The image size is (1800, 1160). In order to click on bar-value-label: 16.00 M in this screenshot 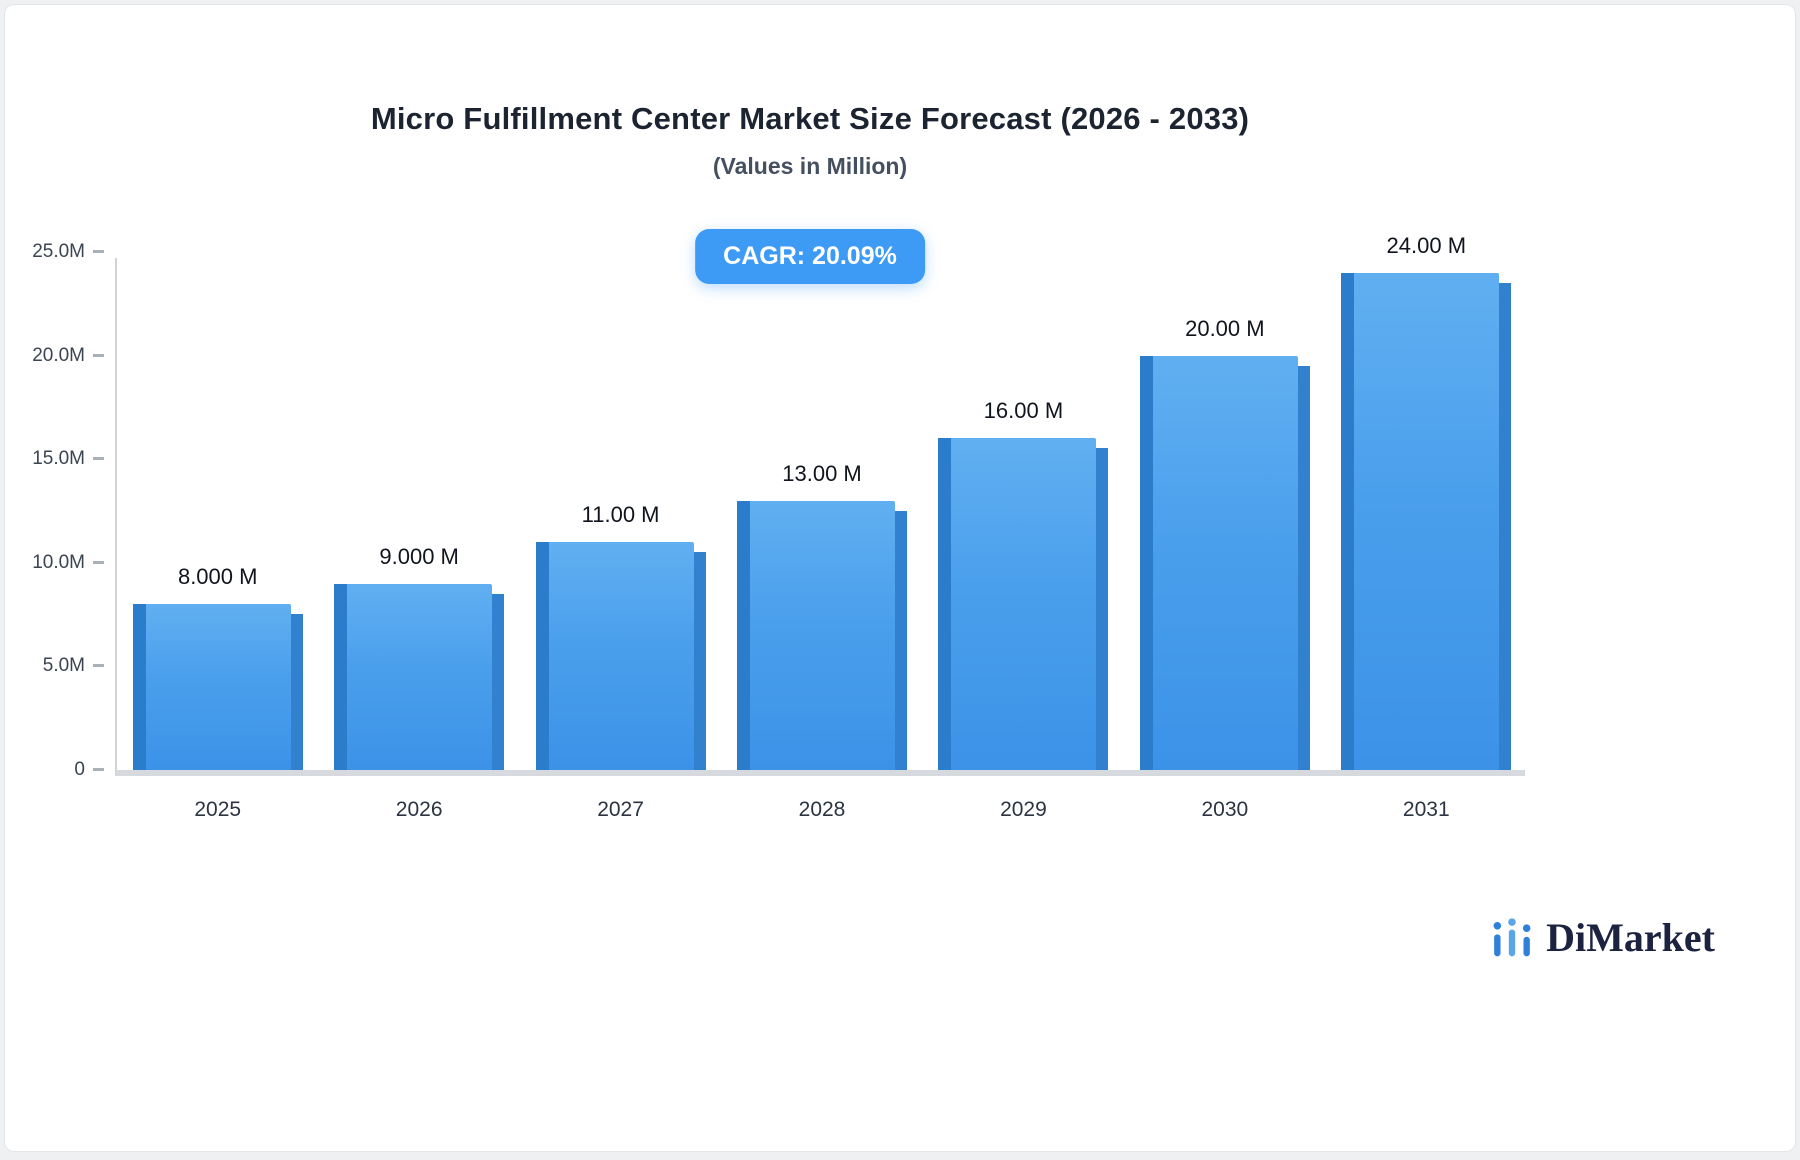, I will do `click(1023, 410)`.